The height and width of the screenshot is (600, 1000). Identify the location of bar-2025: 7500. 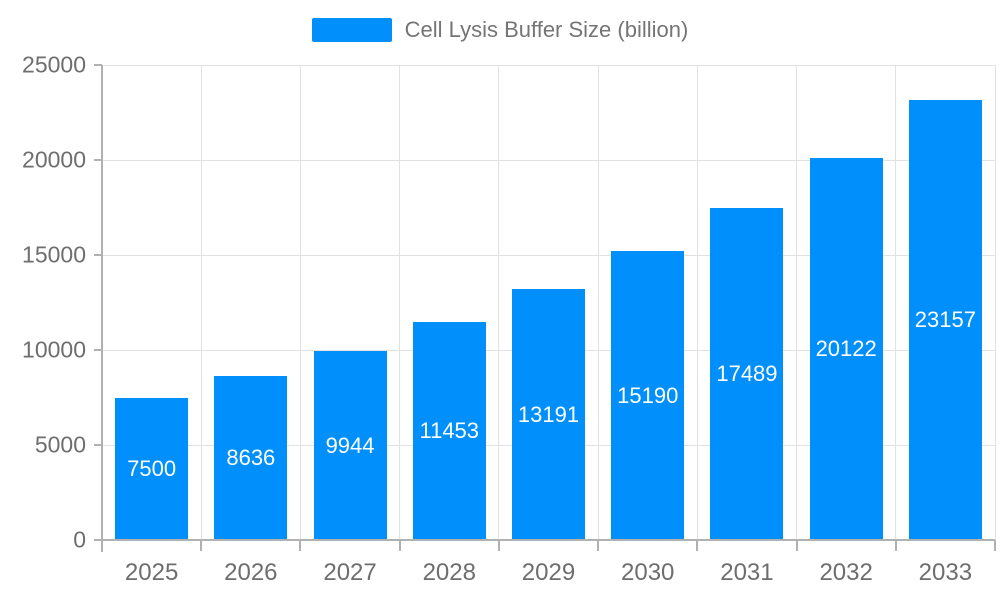
(152, 468).